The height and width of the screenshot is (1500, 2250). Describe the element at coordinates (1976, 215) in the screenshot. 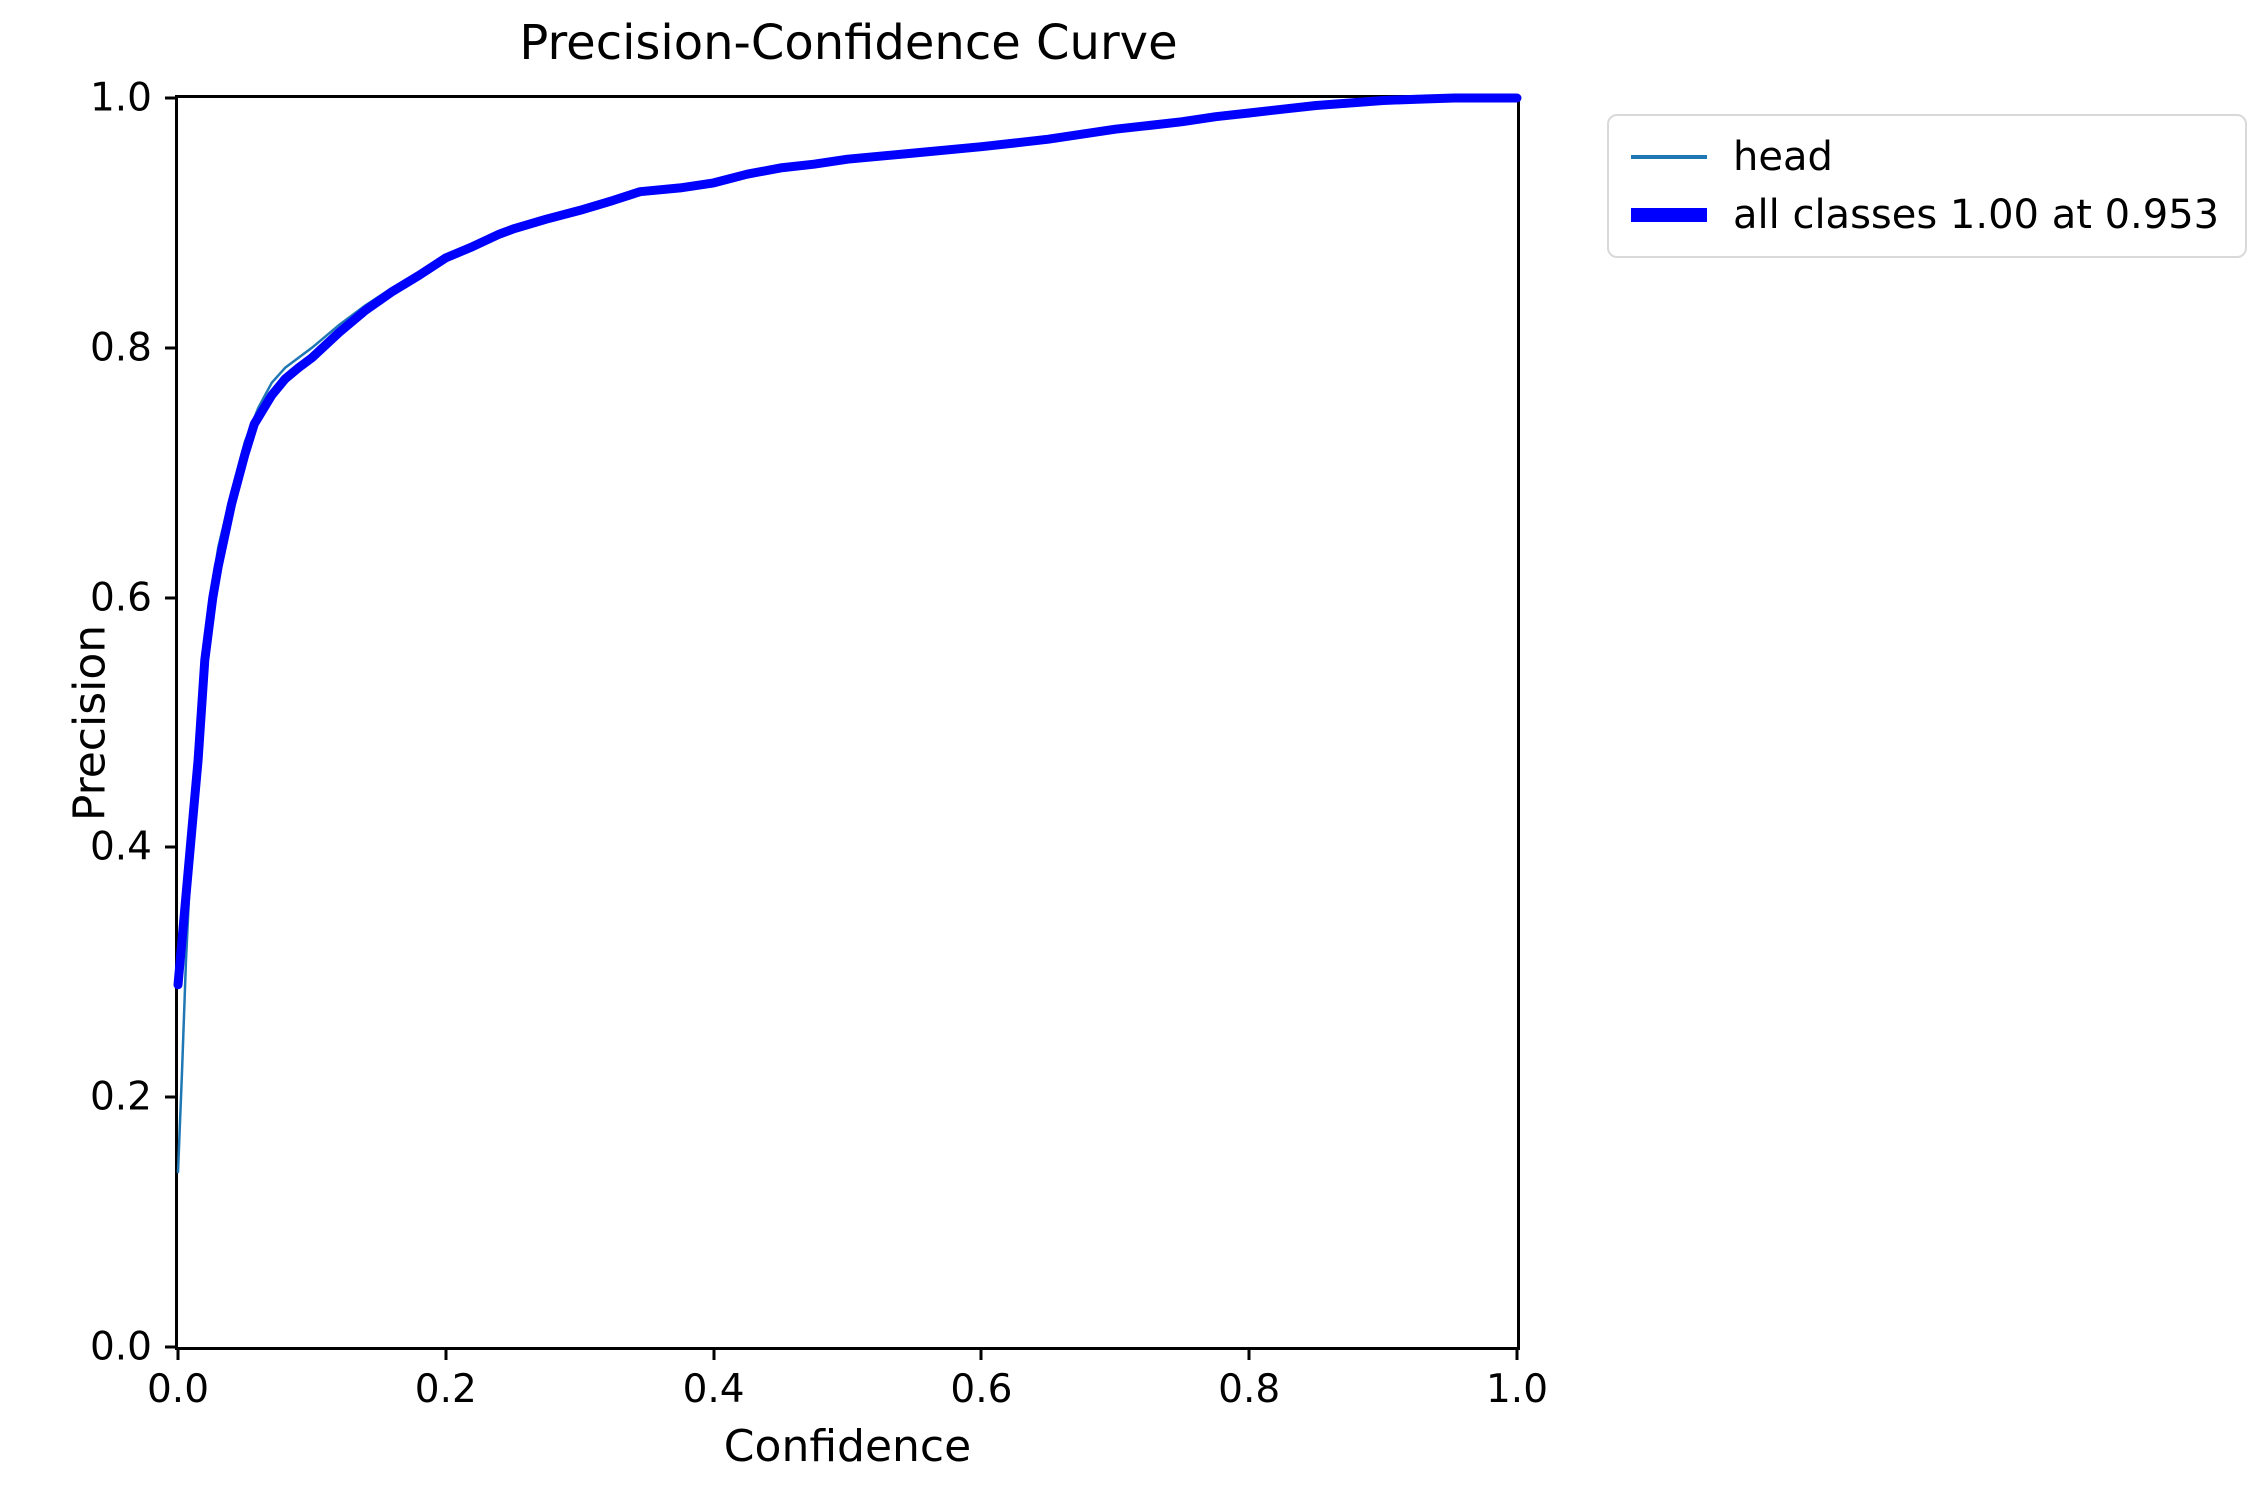

I see `legend-label: all classes 1.00 at 0.953` at that location.